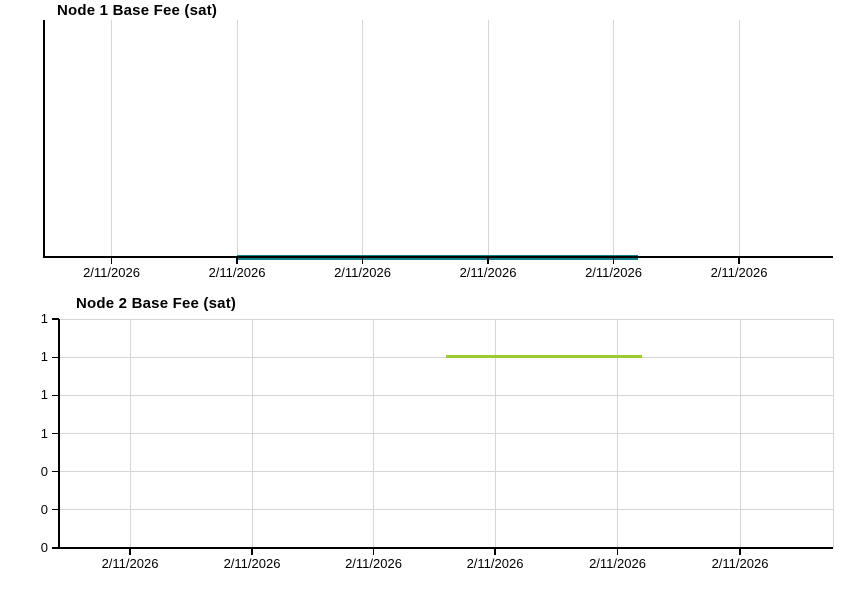 The image size is (860, 600). What do you see at coordinates (833, 433) in the screenshot?
I see `plot-right-border` at bounding box center [833, 433].